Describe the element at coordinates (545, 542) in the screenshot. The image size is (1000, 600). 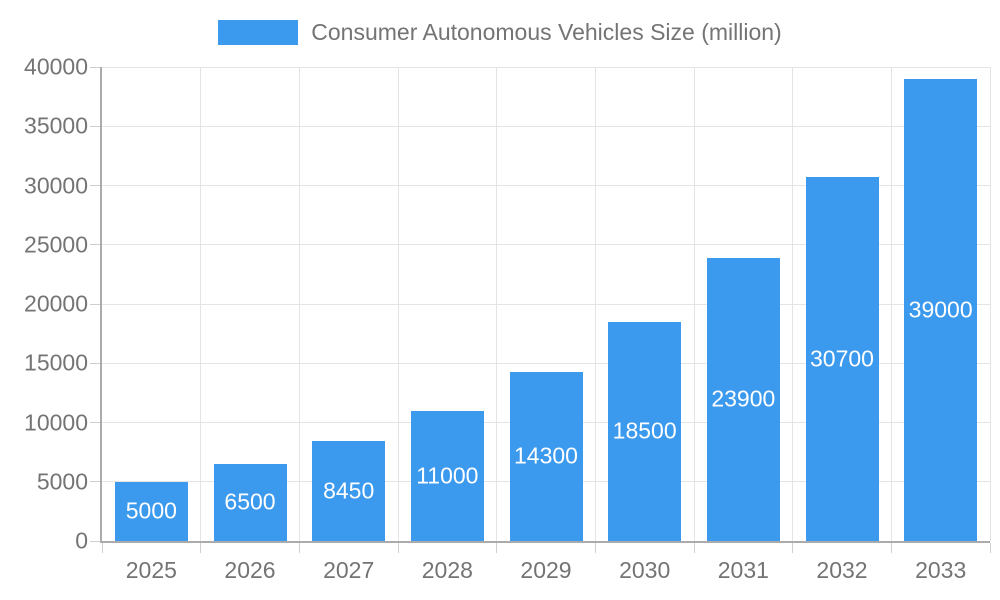
I see `x-axis-line` at that location.